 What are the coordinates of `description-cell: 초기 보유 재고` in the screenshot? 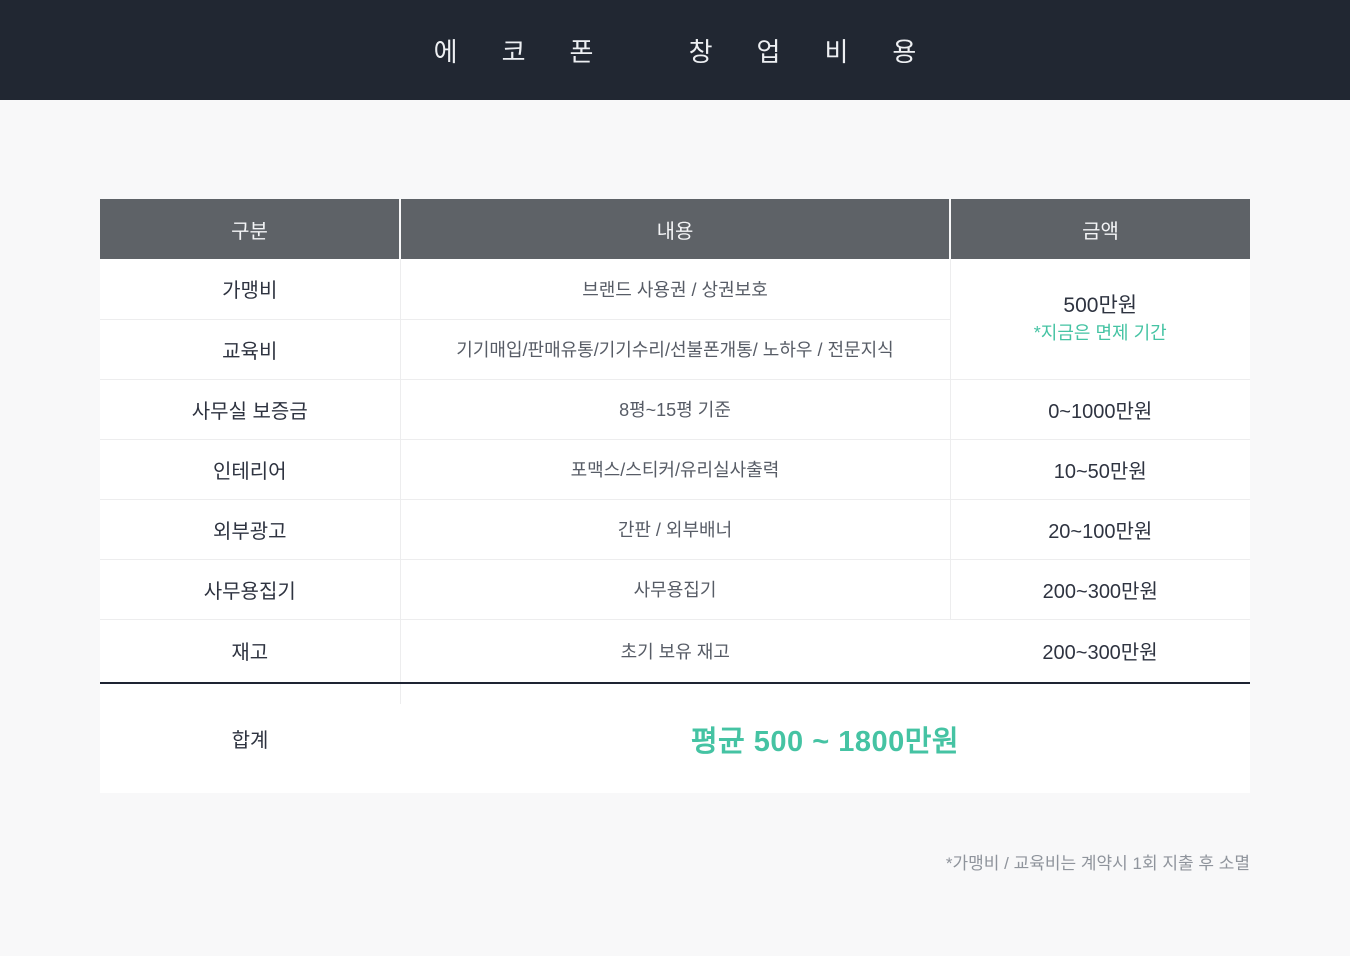 It's located at (675, 651).